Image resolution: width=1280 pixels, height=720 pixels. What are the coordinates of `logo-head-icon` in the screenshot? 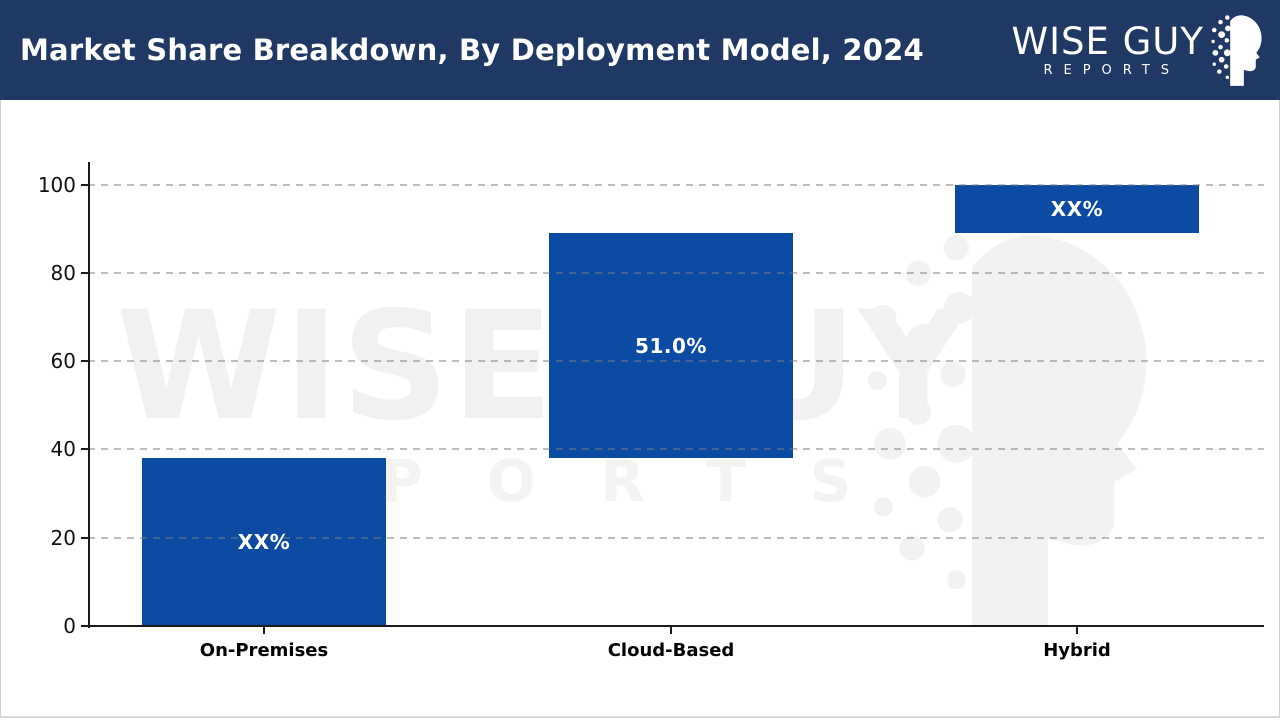 It's located at (1236, 50).